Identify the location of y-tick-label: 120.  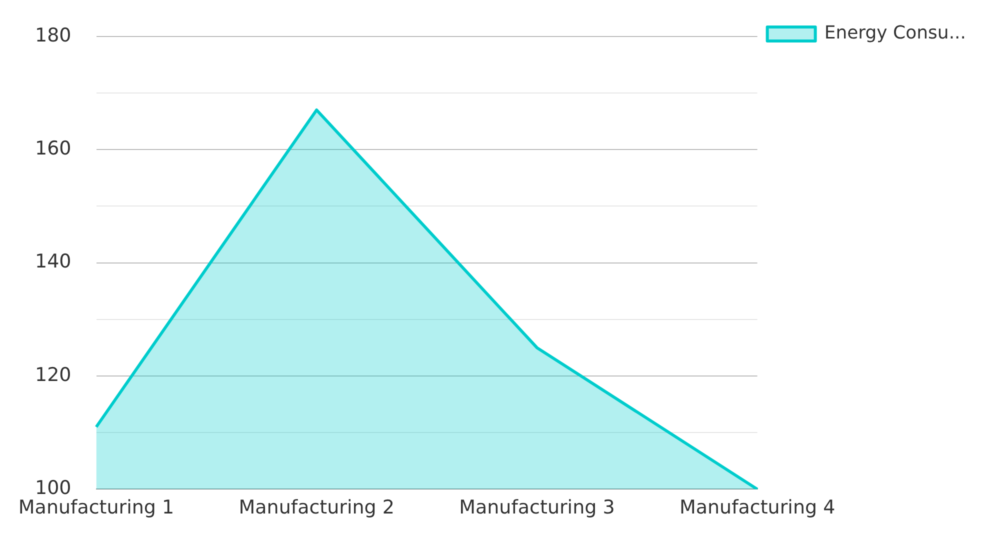
(53, 375).